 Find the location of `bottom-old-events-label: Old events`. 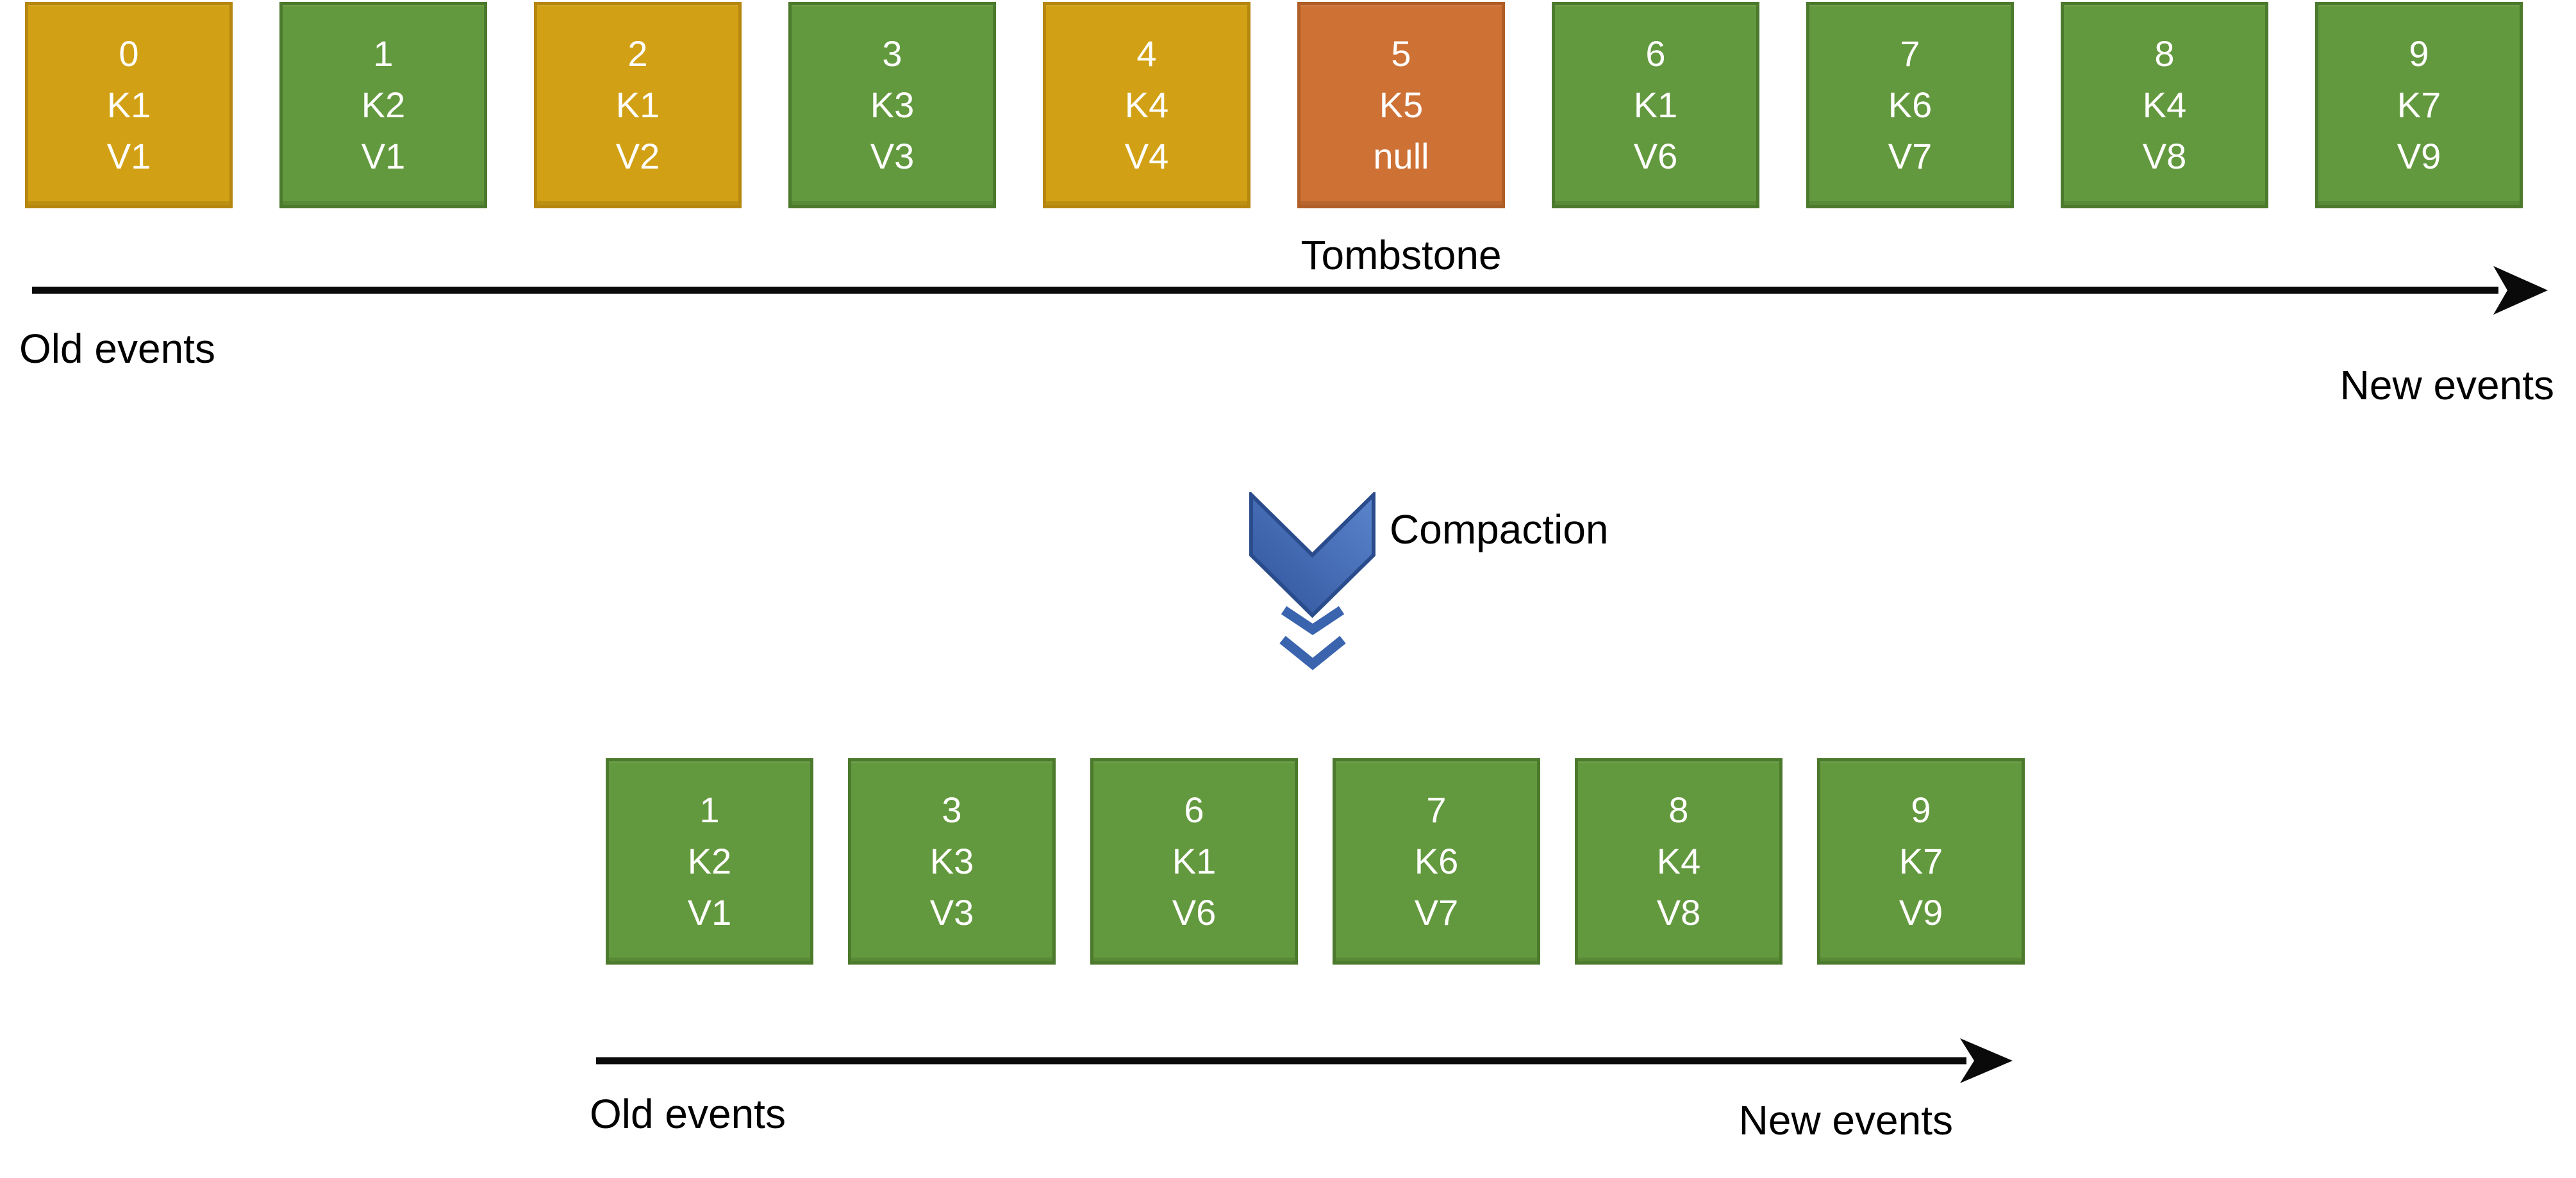

bottom-old-events-label: Old events is located at coordinates (688, 1114).